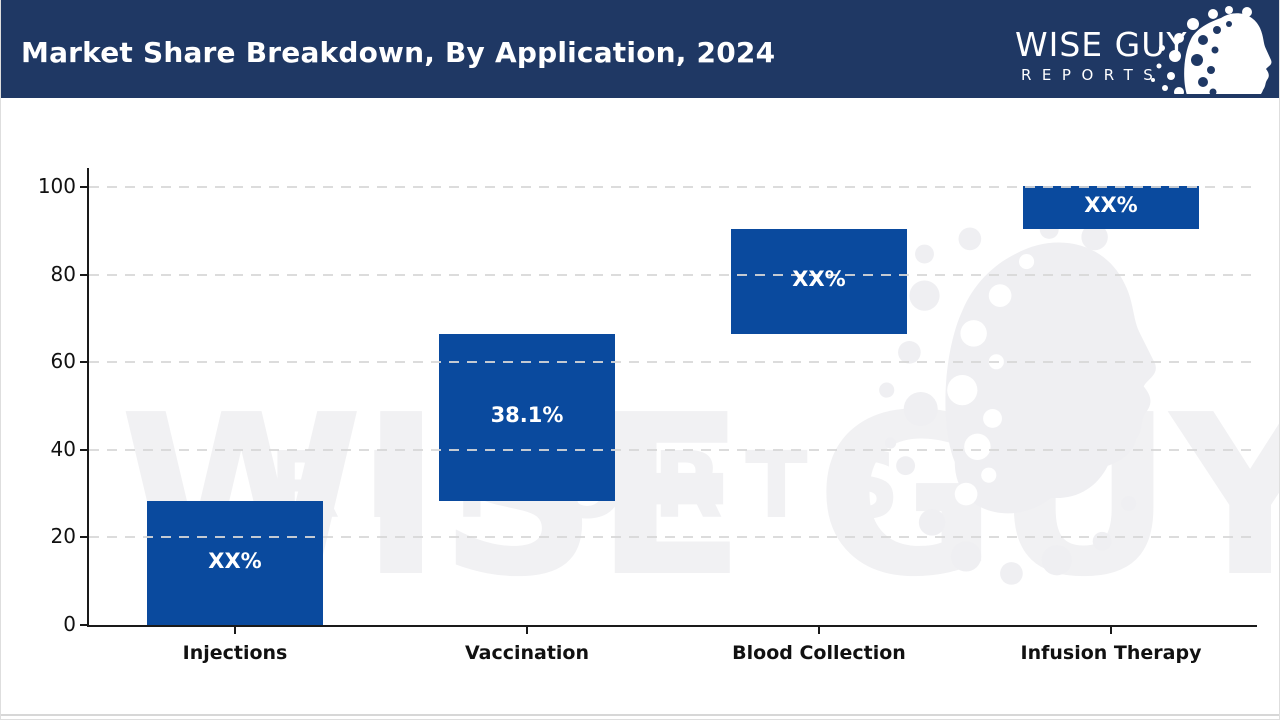  I want to click on y-axis, so click(88, 397).